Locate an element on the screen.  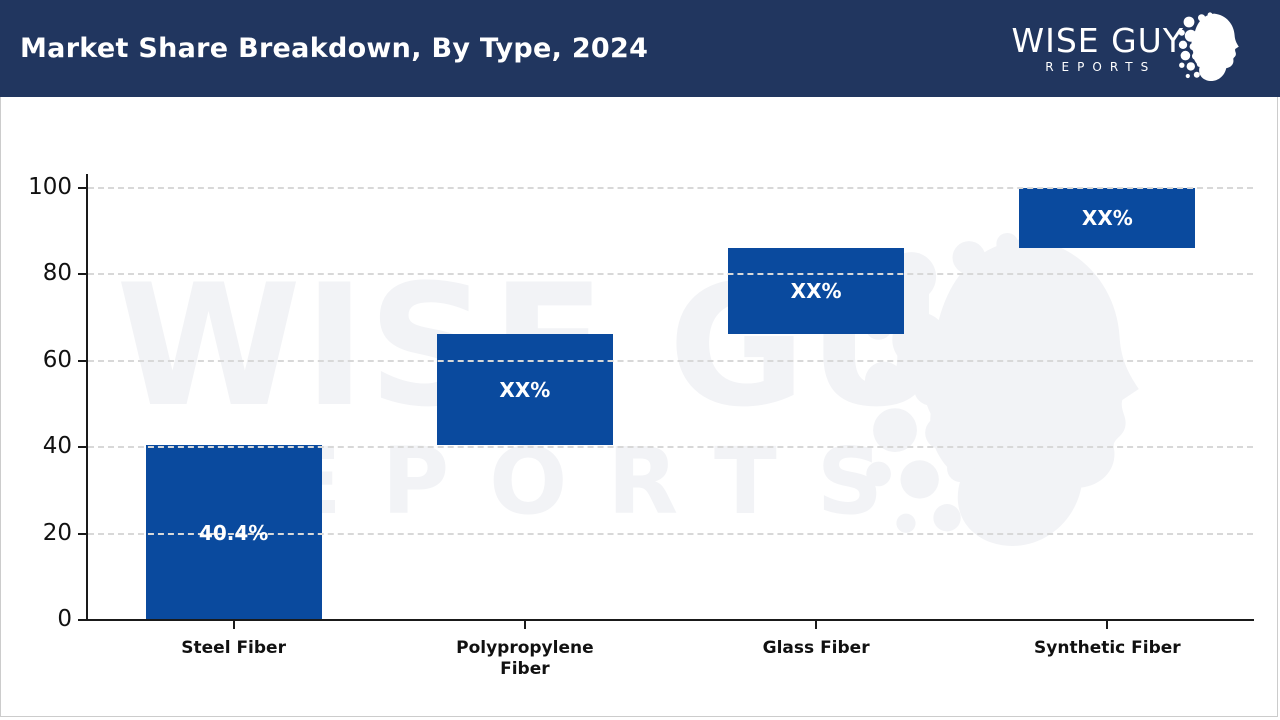
logo-wordmark: WISE GUY is located at coordinates (1097, 40).